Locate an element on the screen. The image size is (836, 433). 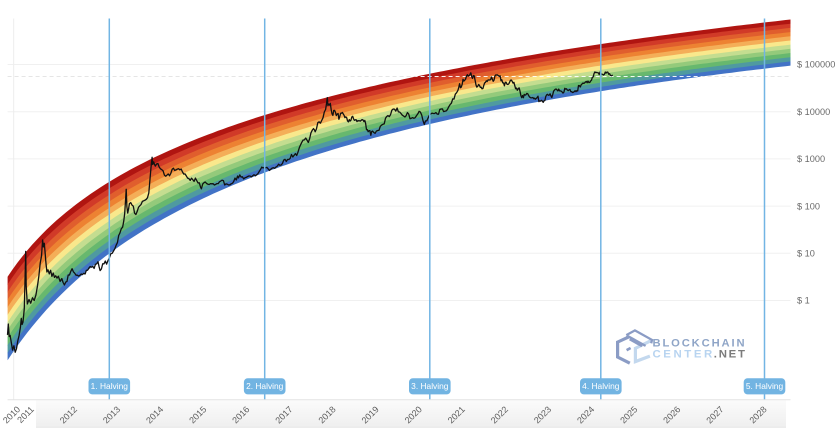
svg-text: .NET is located at coordinates (730, 355).